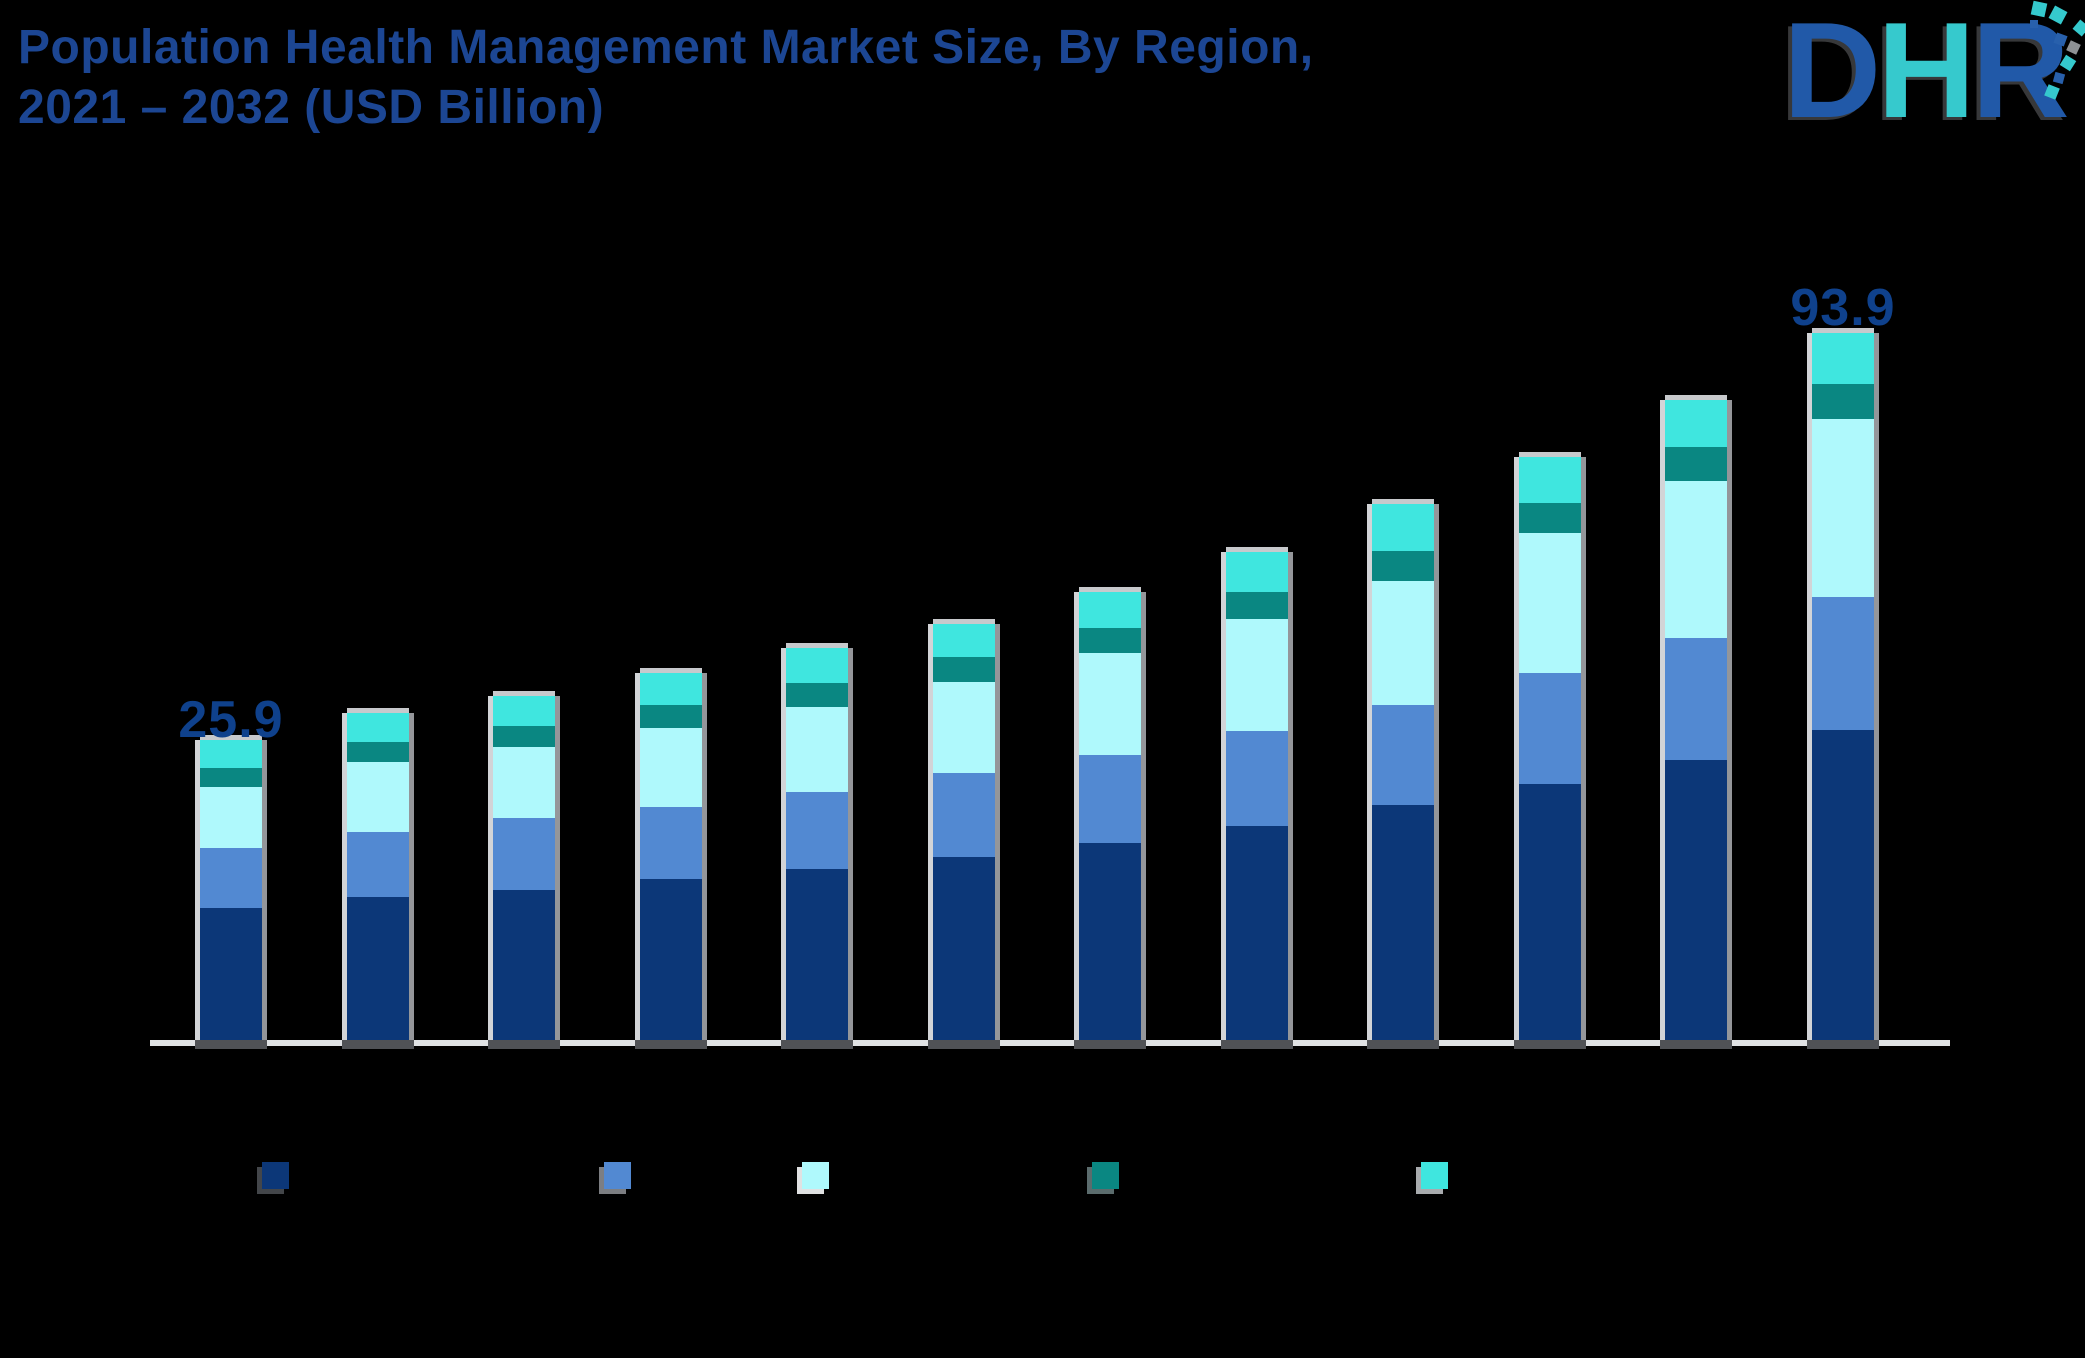 This screenshot has width=2085, height=1358. I want to click on stacked-bar-2024, so click(671, 856).